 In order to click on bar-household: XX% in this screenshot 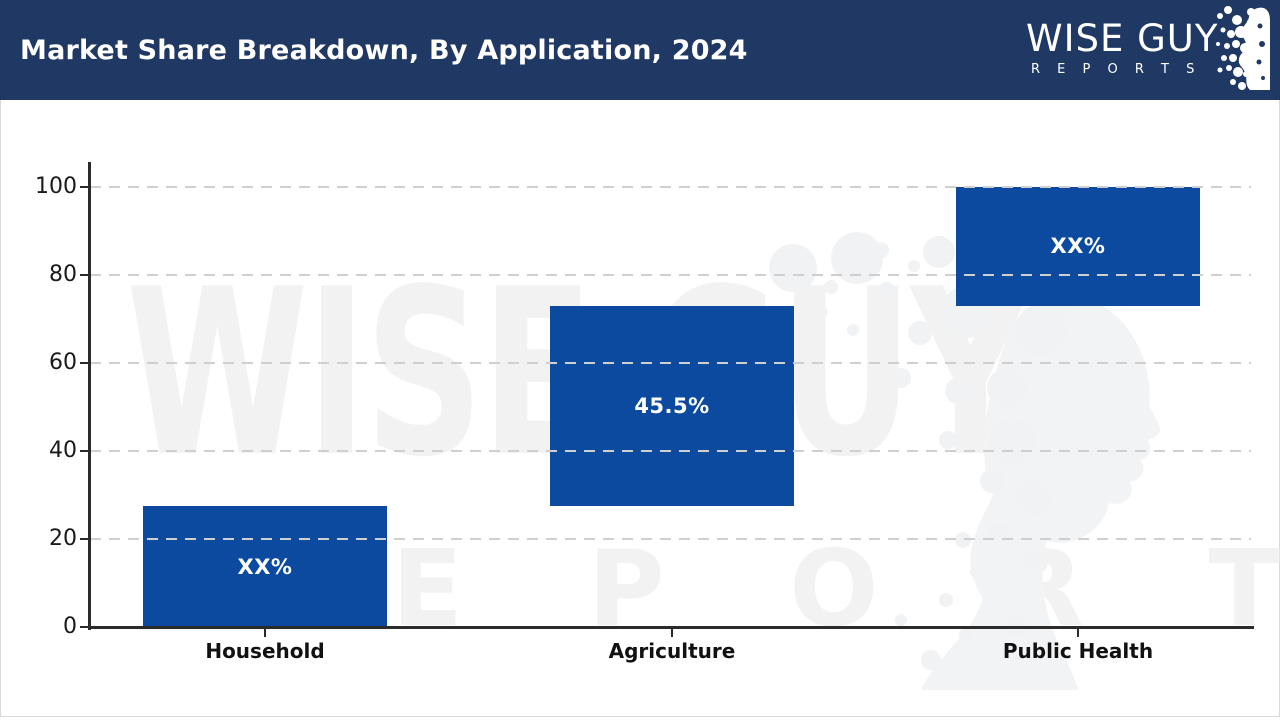, I will do `click(265, 566)`.